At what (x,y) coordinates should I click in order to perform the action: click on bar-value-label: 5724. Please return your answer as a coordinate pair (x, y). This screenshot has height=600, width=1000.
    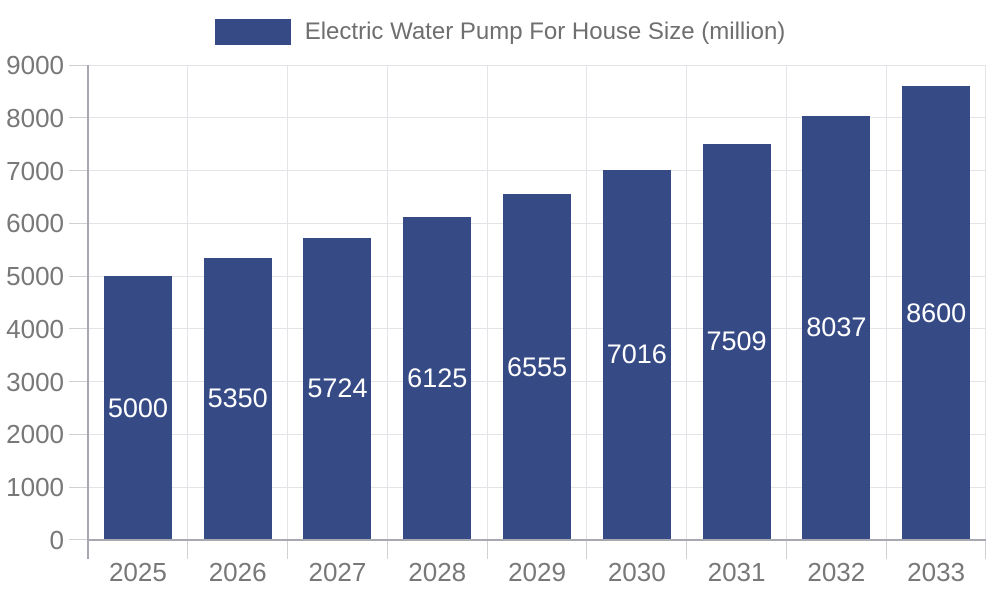
    Looking at the image, I should click on (337, 388).